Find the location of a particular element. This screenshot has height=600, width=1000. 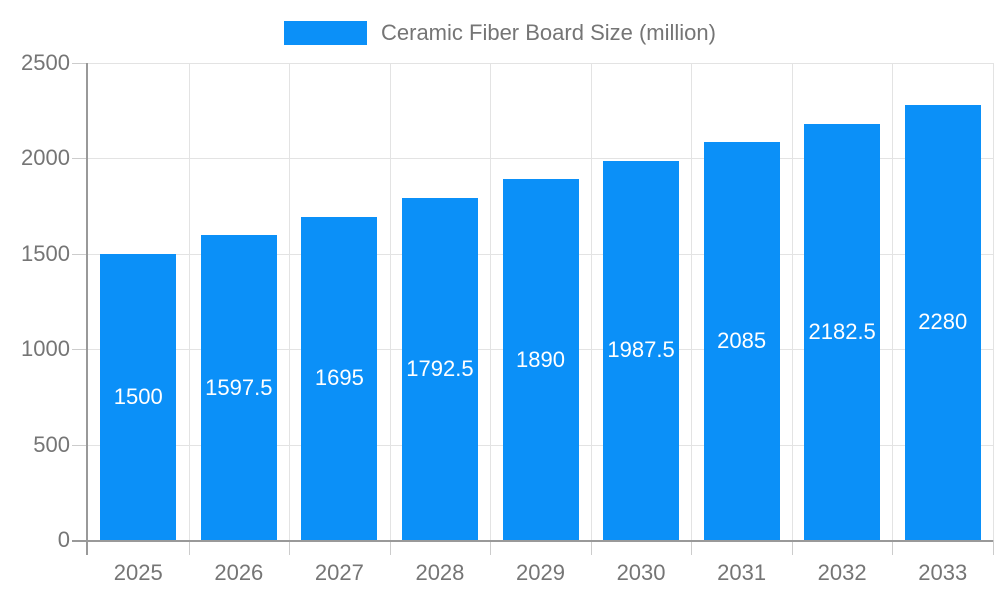

bar-2032: 2182.5 is located at coordinates (842, 331).